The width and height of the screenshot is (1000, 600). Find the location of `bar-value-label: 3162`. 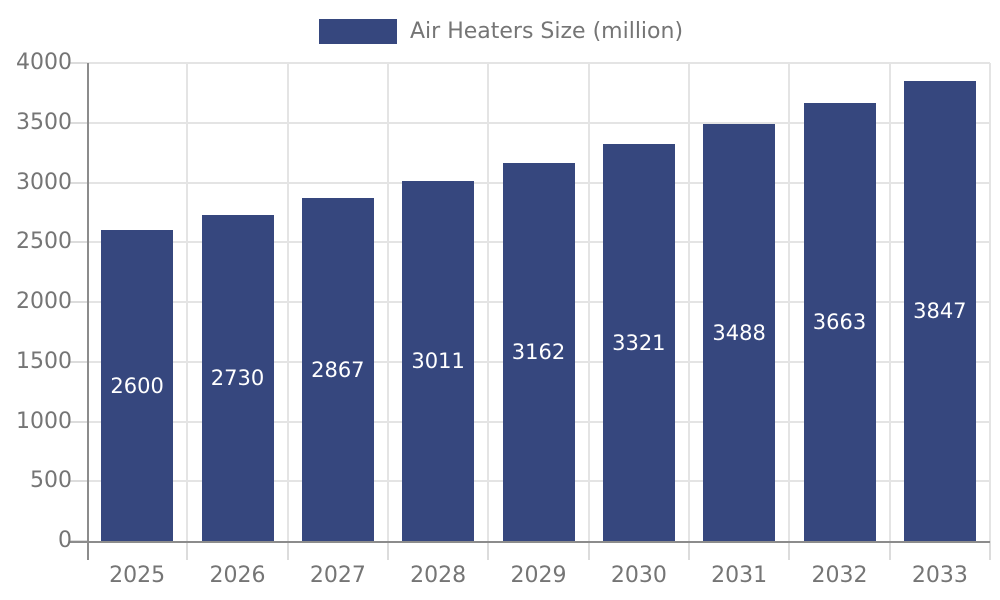

bar-value-label: 3162 is located at coordinates (538, 352).